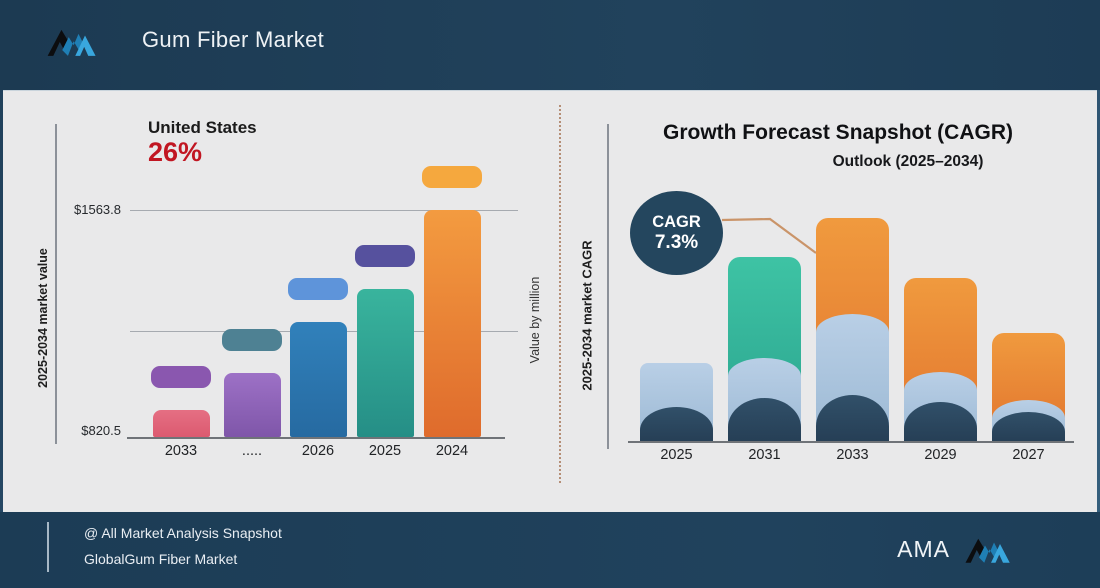  What do you see at coordinates (560, 294) in the screenshot?
I see `chart-divider` at bounding box center [560, 294].